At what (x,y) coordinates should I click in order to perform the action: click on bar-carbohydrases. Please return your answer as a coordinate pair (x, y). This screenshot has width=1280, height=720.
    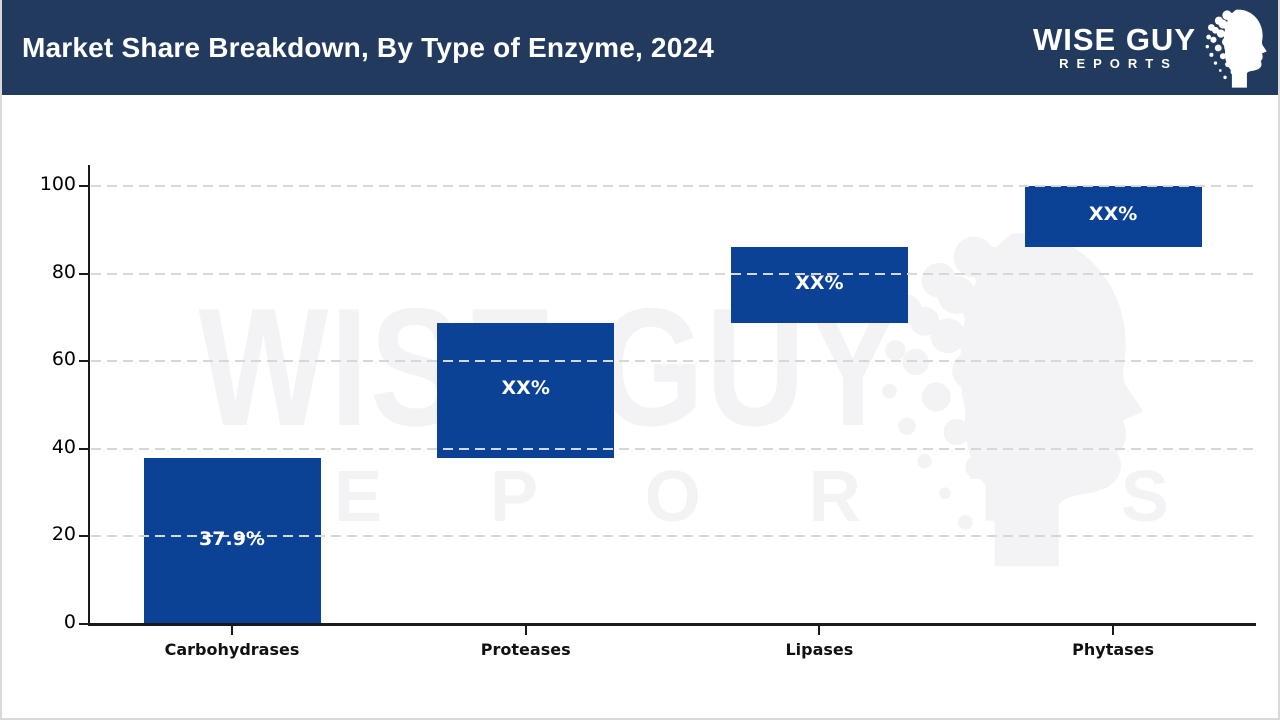
    Looking at the image, I should click on (232, 540).